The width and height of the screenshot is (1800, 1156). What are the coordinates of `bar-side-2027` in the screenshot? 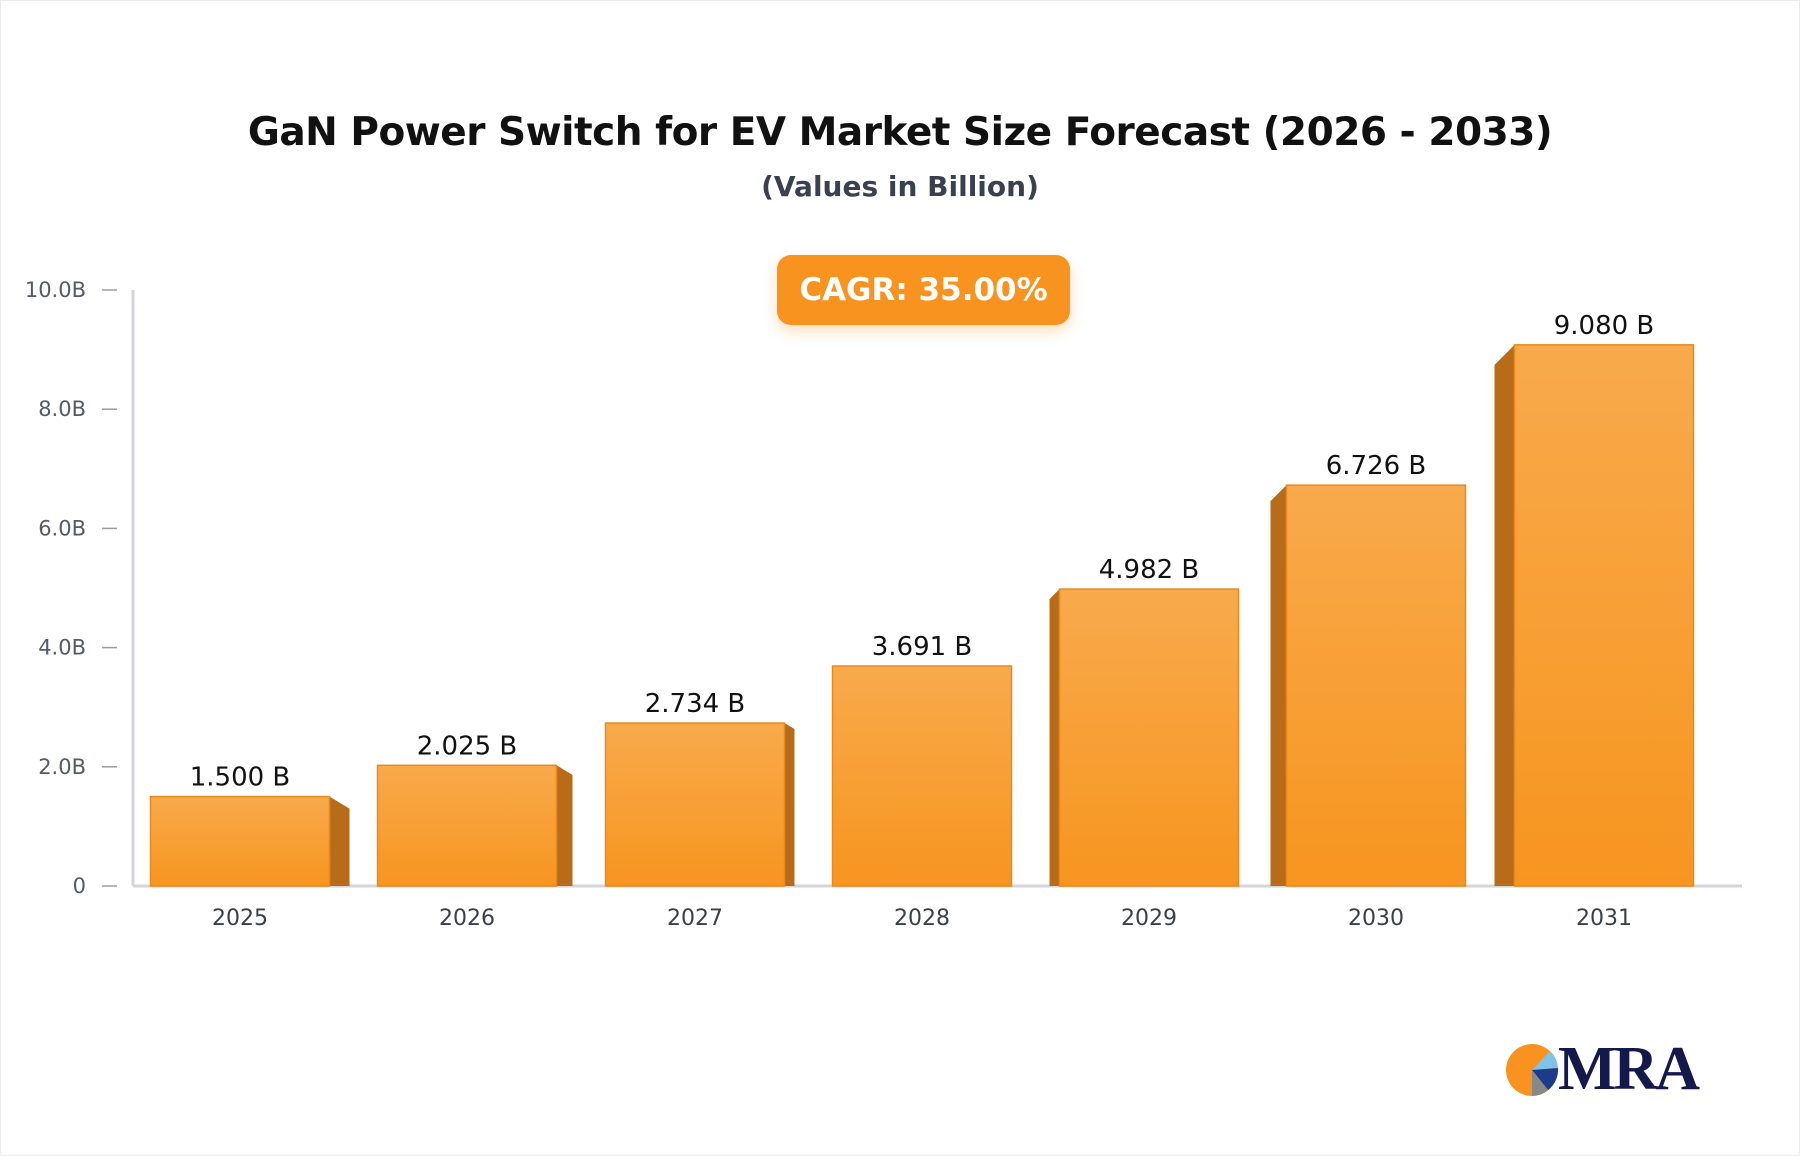 It's located at (789, 804).